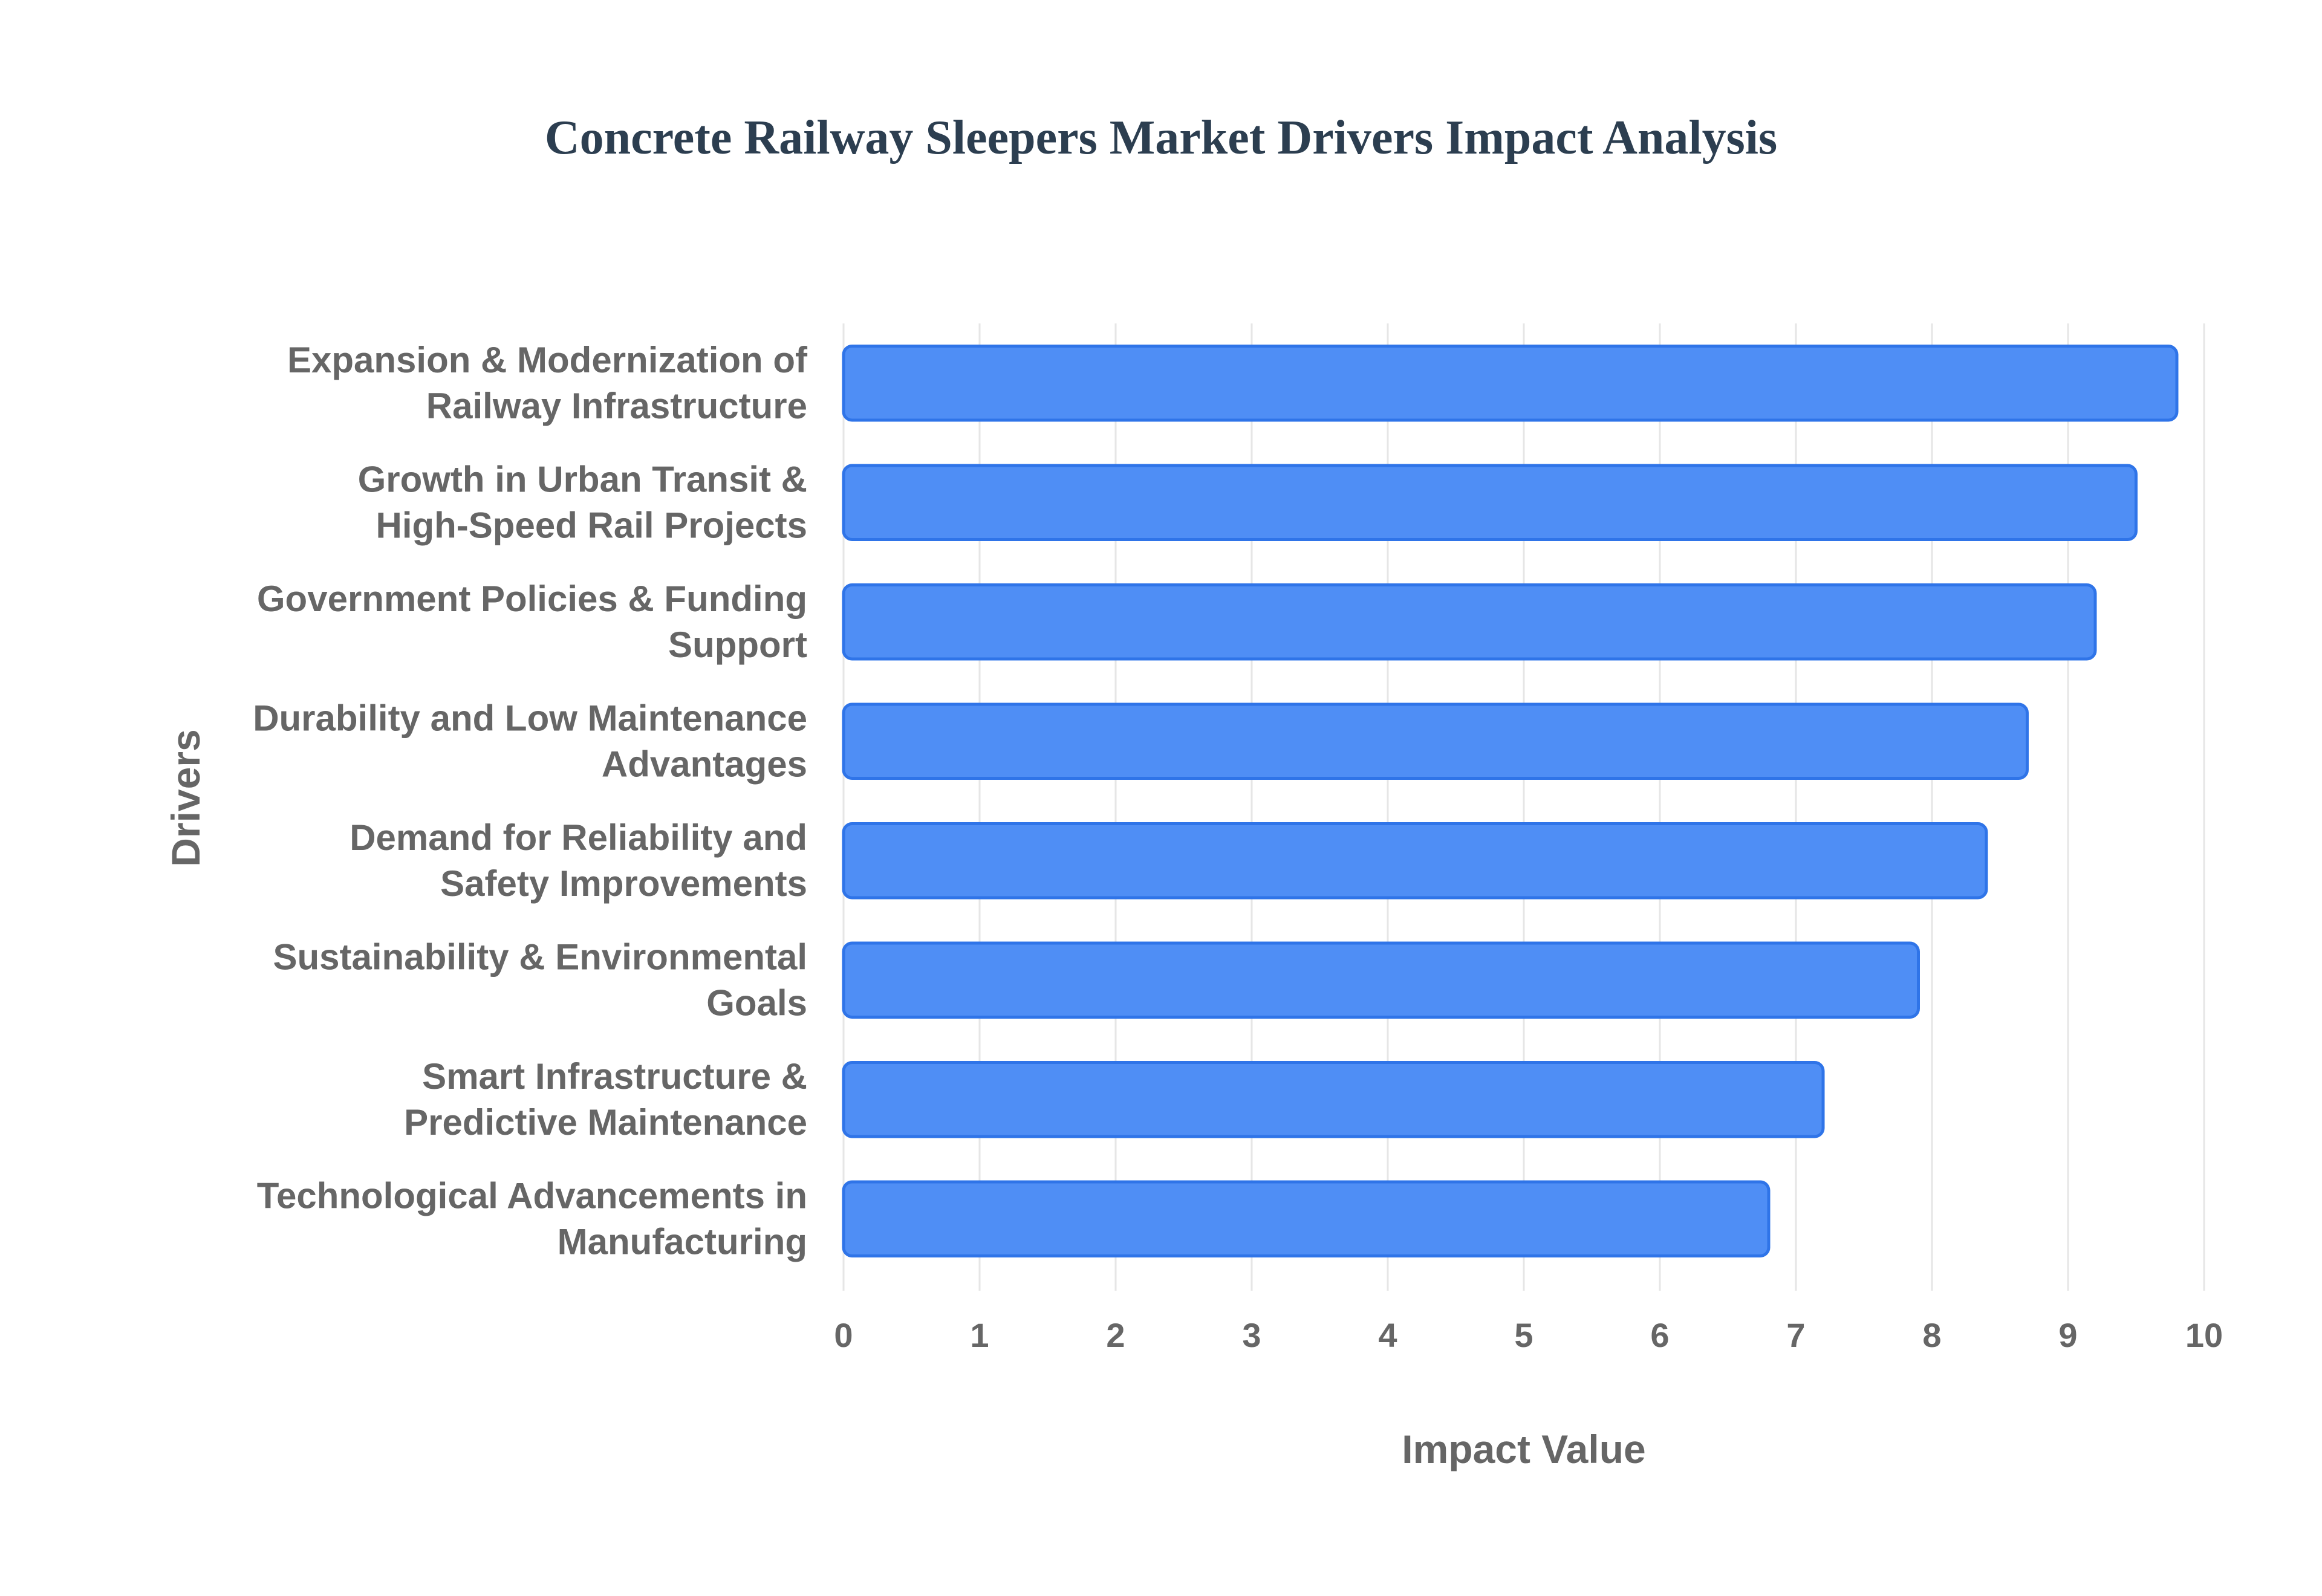 The width and height of the screenshot is (2322, 1596). Describe the element at coordinates (756, 1002) in the screenshot. I see `category-label-line: Goals` at that location.